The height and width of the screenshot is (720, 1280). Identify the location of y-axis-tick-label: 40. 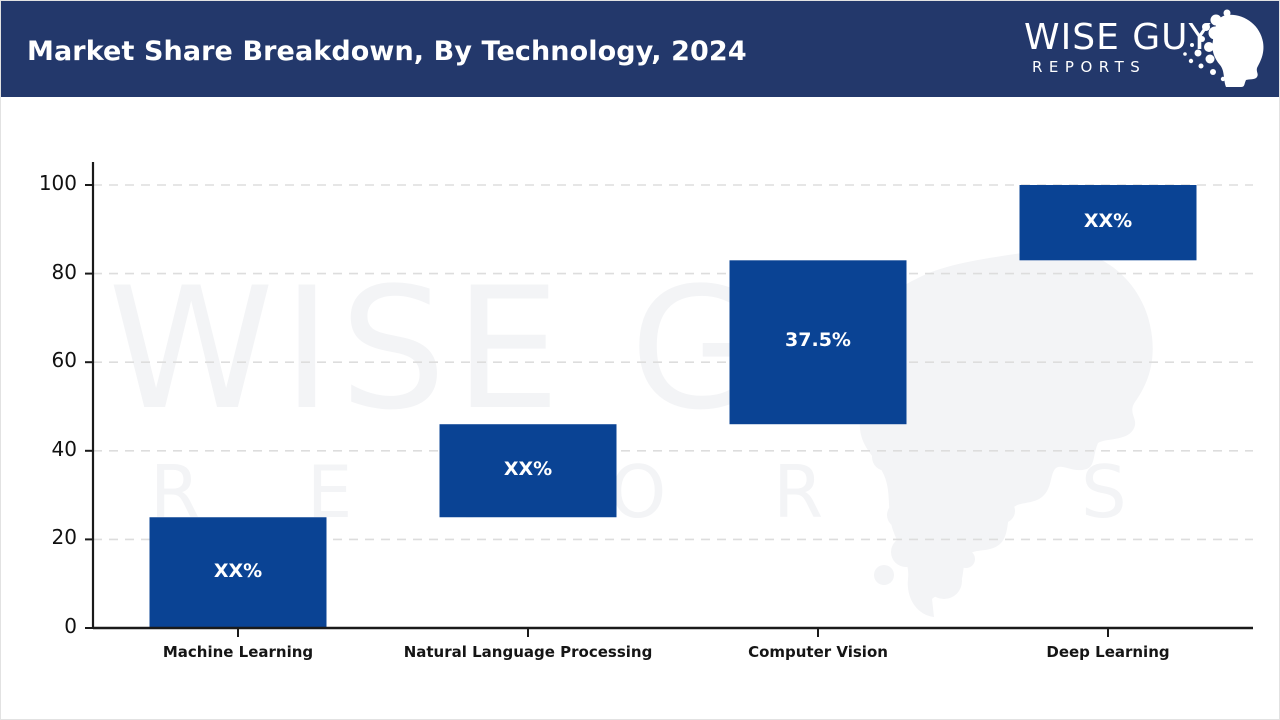
(64, 448).